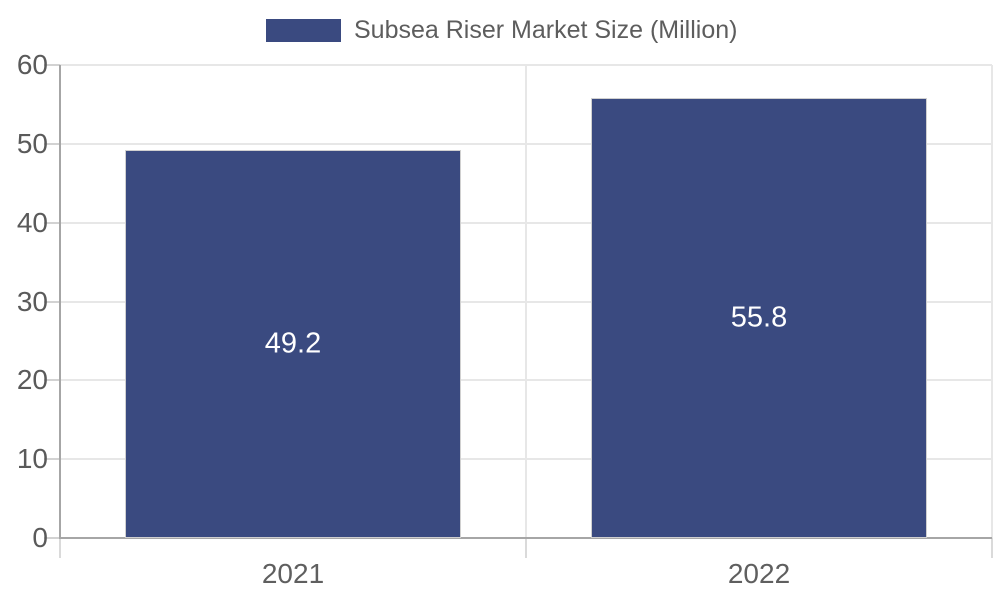  I want to click on x-tick-label: 2022, so click(759, 573).